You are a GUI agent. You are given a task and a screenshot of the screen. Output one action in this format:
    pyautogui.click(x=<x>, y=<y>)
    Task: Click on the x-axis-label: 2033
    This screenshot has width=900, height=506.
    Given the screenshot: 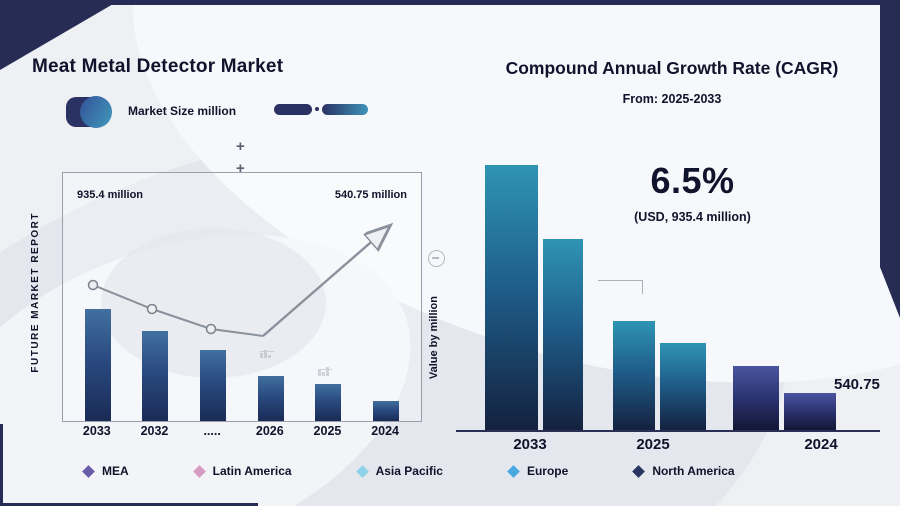 What is the action you would take?
    pyautogui.click(x=96, y=431)
    